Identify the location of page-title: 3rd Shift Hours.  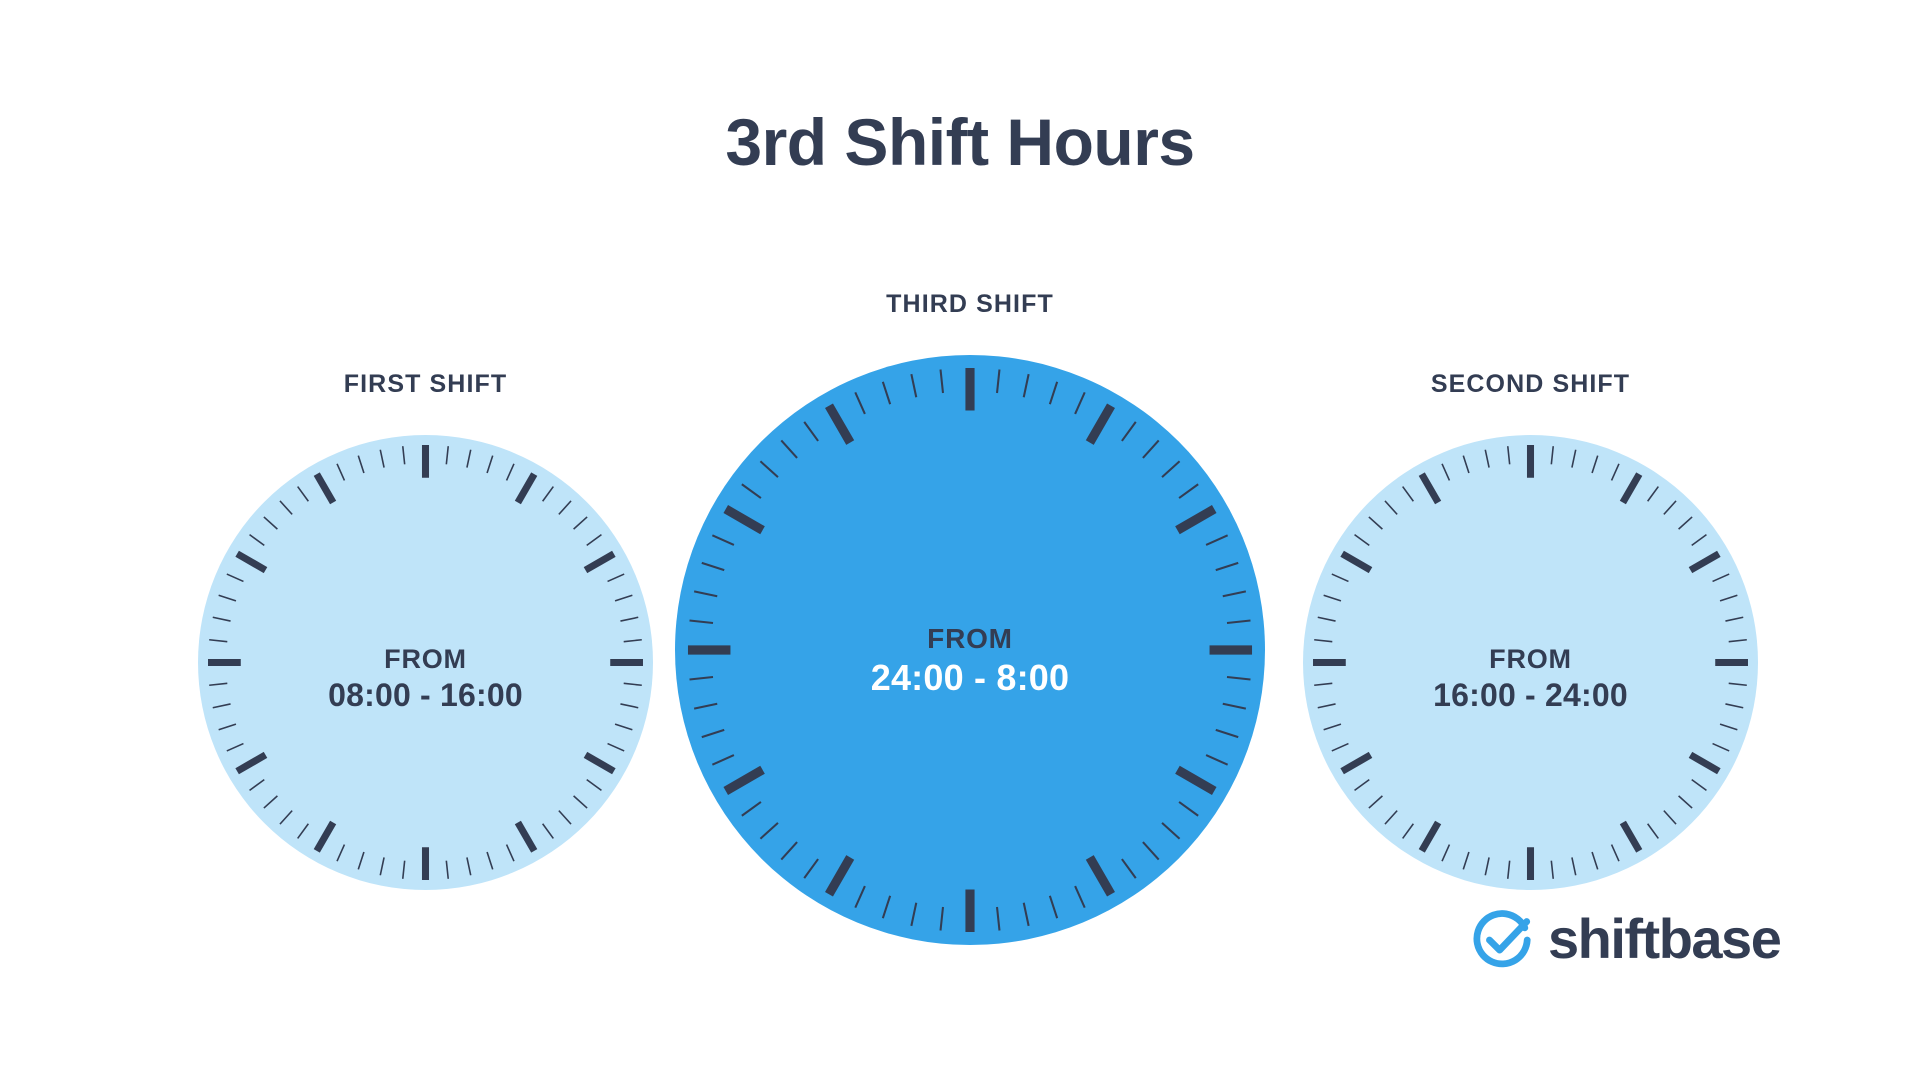
(960, 142).